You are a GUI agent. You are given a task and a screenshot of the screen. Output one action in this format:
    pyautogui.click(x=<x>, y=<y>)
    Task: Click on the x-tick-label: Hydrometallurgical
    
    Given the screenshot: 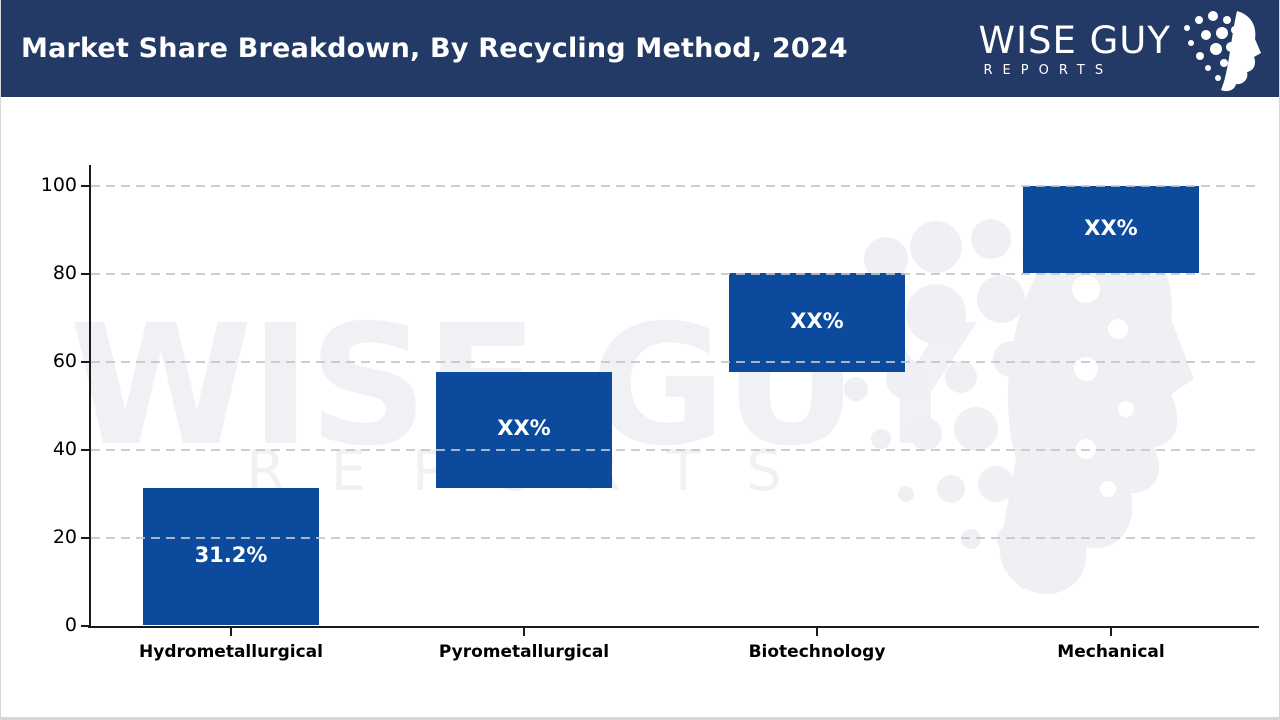 What is the action you would take?
    pyautogui.click(x=231, y=651)
    